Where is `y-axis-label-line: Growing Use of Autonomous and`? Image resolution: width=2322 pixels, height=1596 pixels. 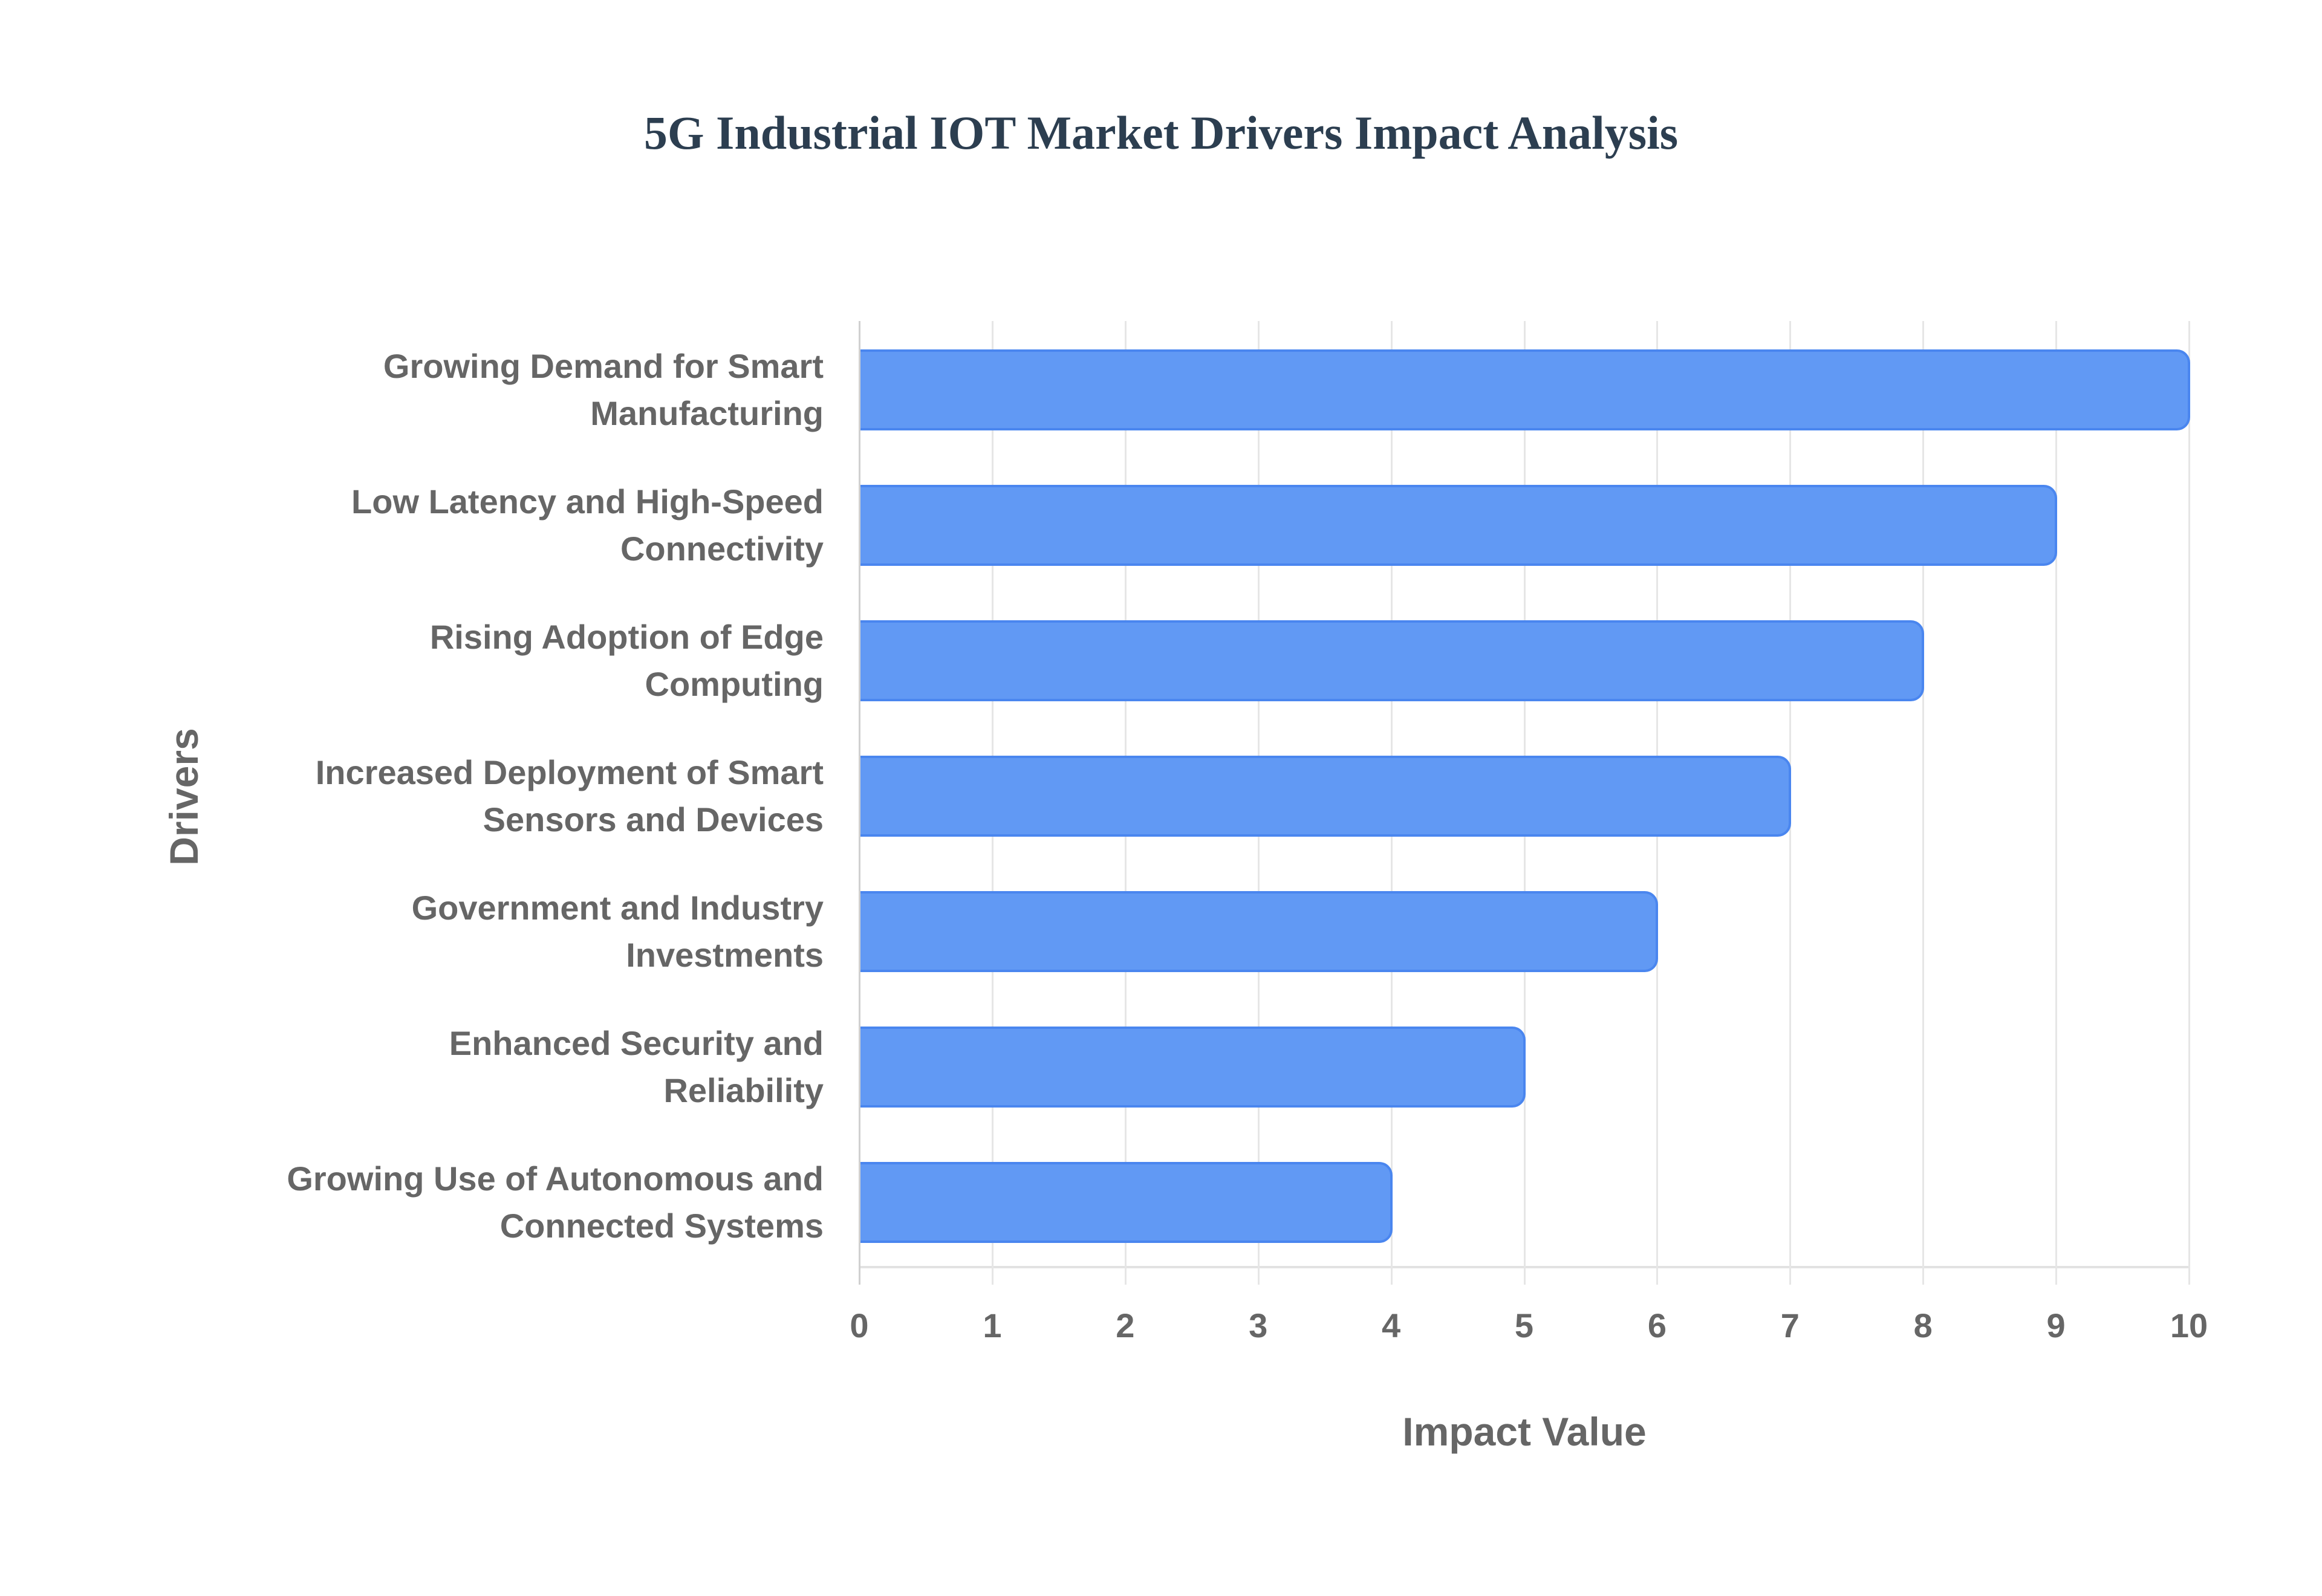 y-axis-label-line: Growing Use of Autonomous and is located at coordinates (555, 1179).